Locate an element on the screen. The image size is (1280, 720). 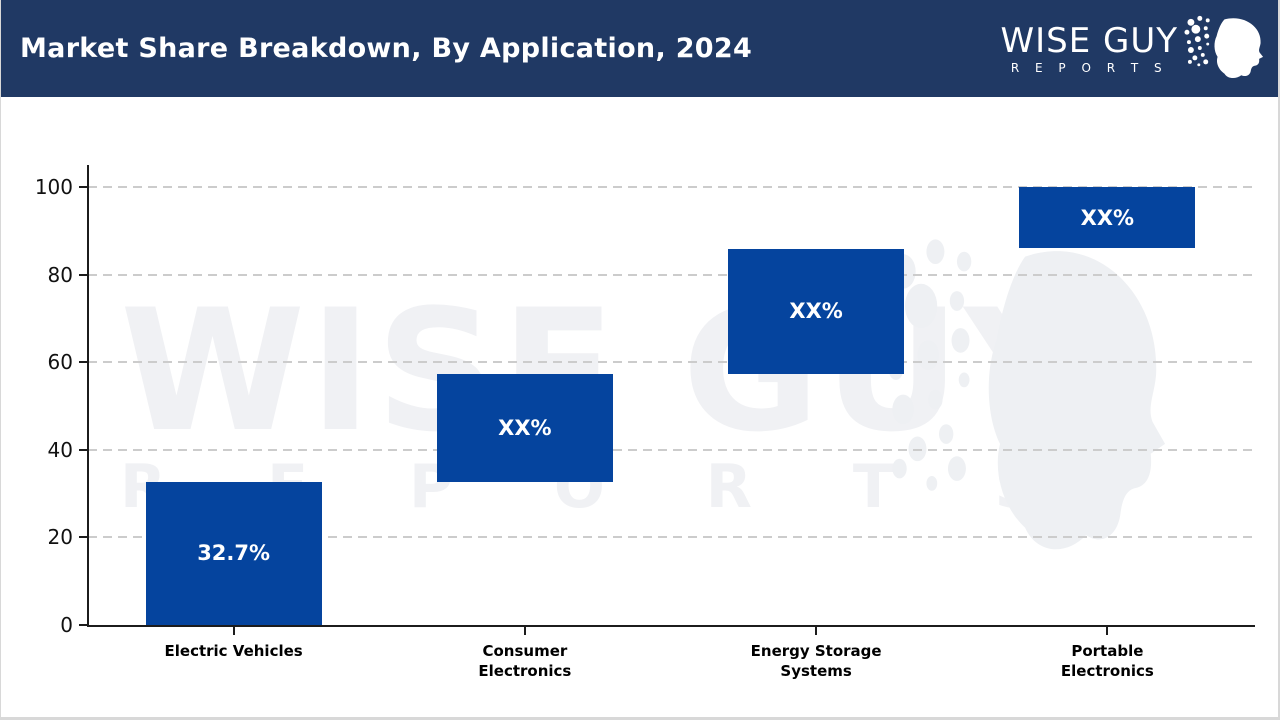
bar-value-label-electric-vehicles: 32.7% is located at coordinates (234, 553).